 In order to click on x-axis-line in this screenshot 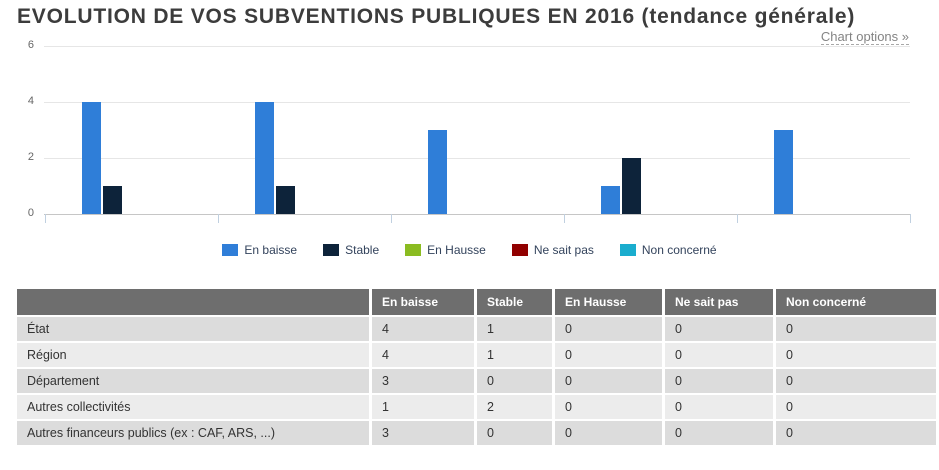, I will do `click(477, 214)`.